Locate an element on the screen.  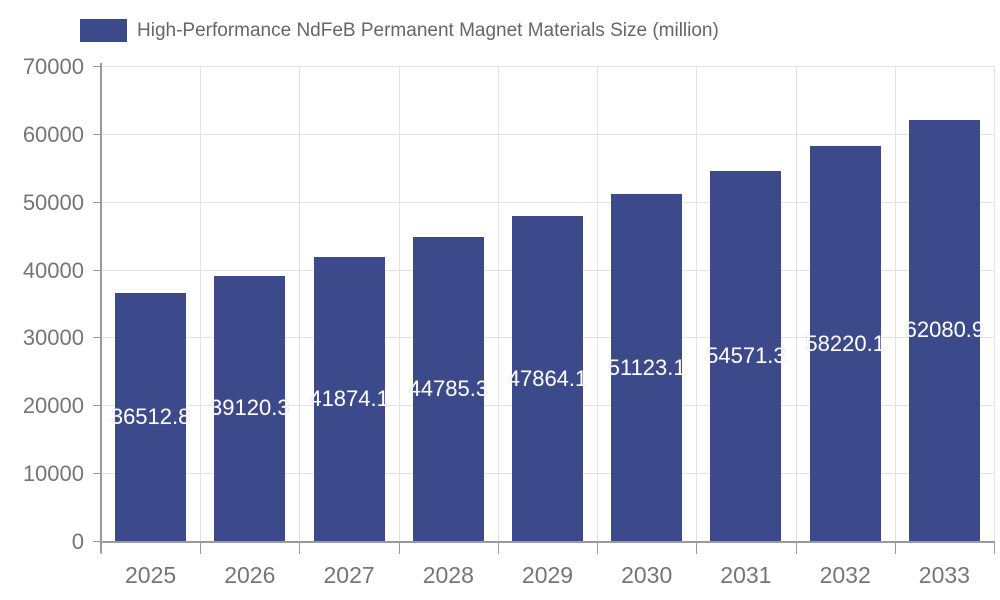
bar-2031 is located at coordinates (746, 355).